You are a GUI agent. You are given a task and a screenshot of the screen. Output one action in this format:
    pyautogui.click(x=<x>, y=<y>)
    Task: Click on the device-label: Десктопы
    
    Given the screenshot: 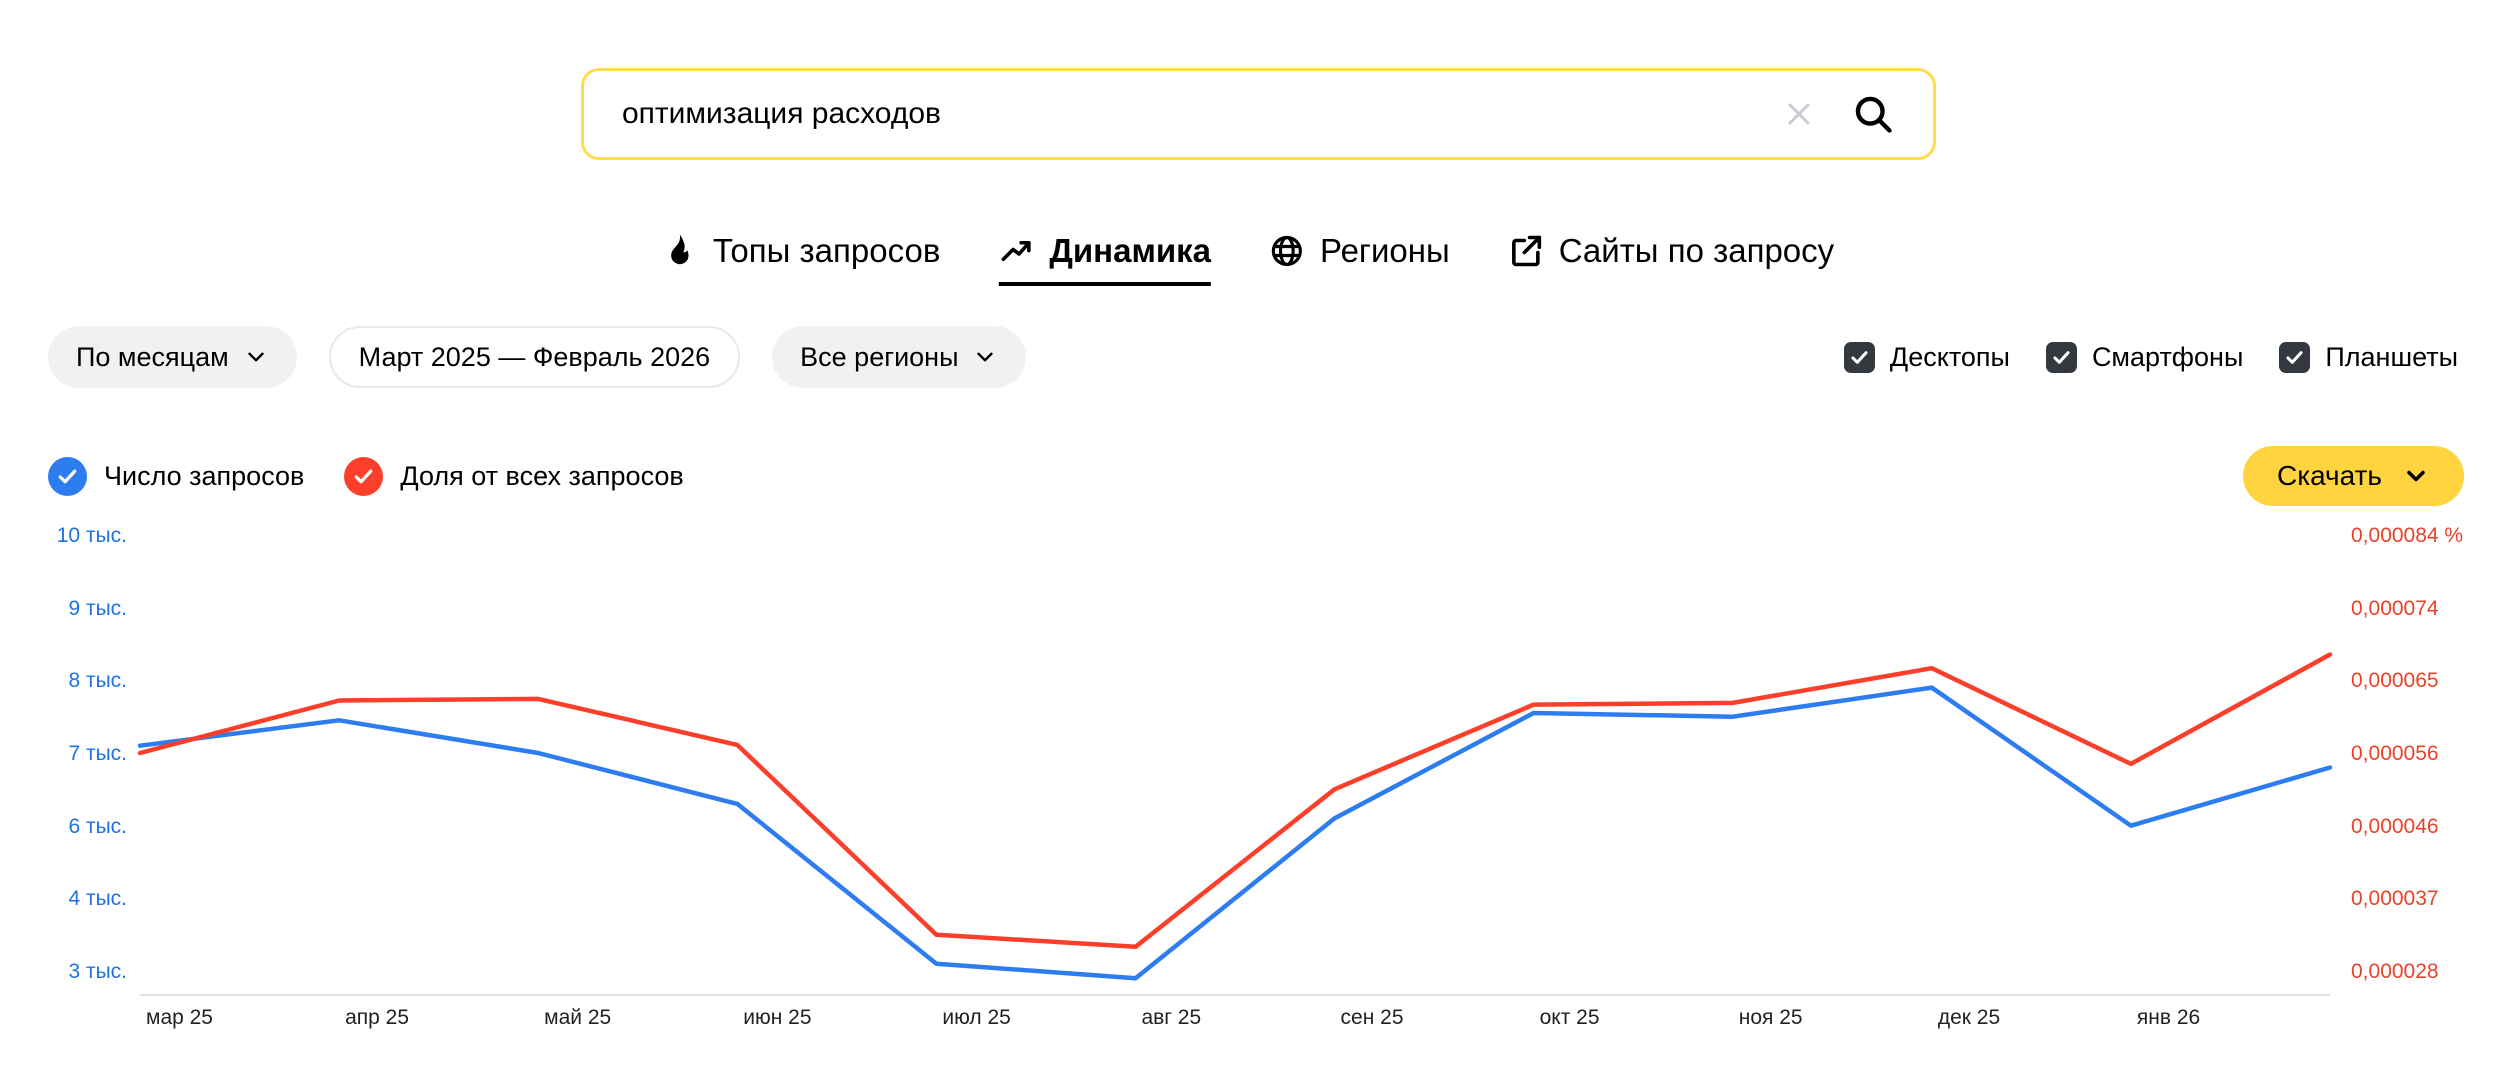 What is the action you would take?
    pyautogui.click(x=1949, y=356)
    